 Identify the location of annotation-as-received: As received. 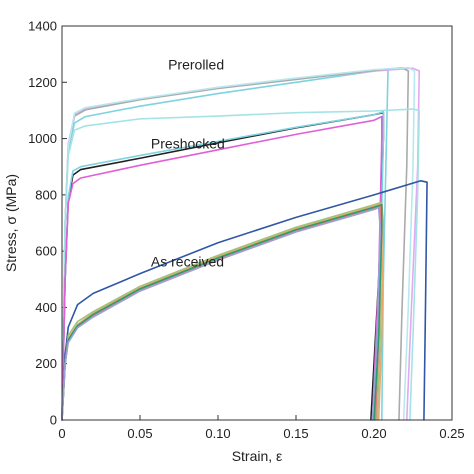
(187, 262).